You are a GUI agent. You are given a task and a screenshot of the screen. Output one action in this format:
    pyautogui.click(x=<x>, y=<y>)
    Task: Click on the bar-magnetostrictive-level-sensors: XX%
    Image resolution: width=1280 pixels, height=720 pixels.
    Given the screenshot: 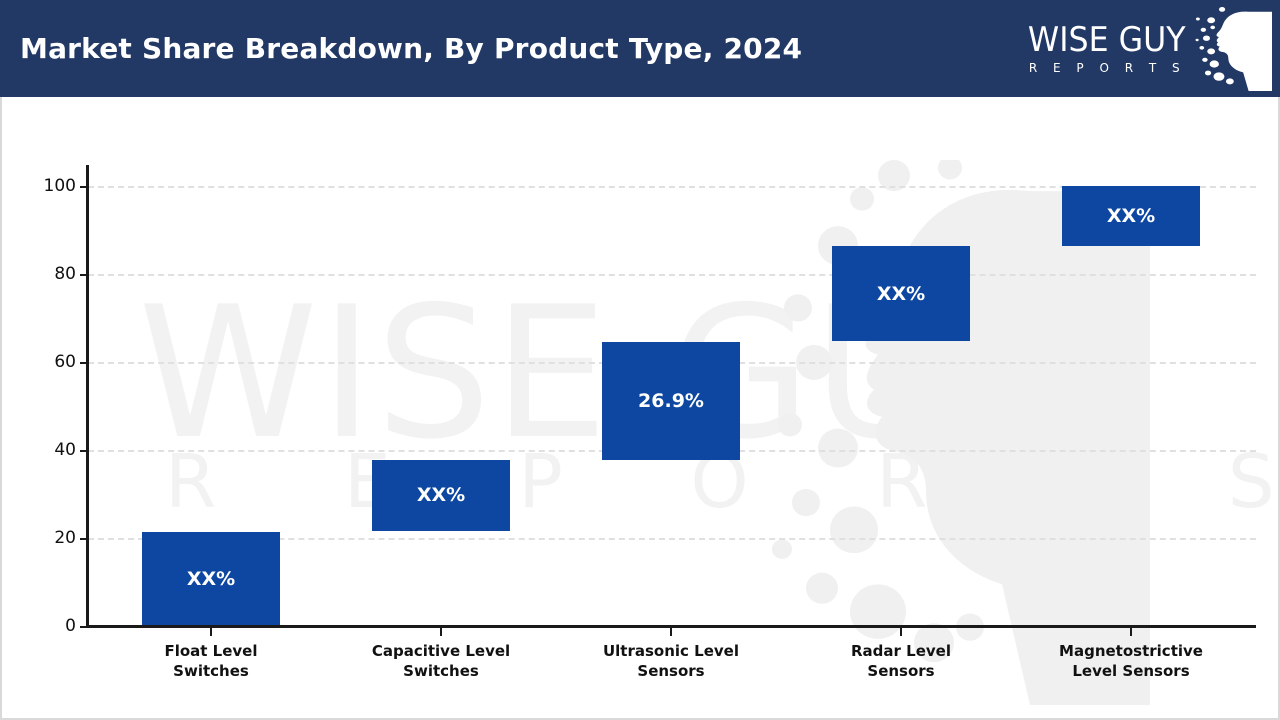 What is the action you would take?
    pyautogui.click(x=1131, y=215)
    